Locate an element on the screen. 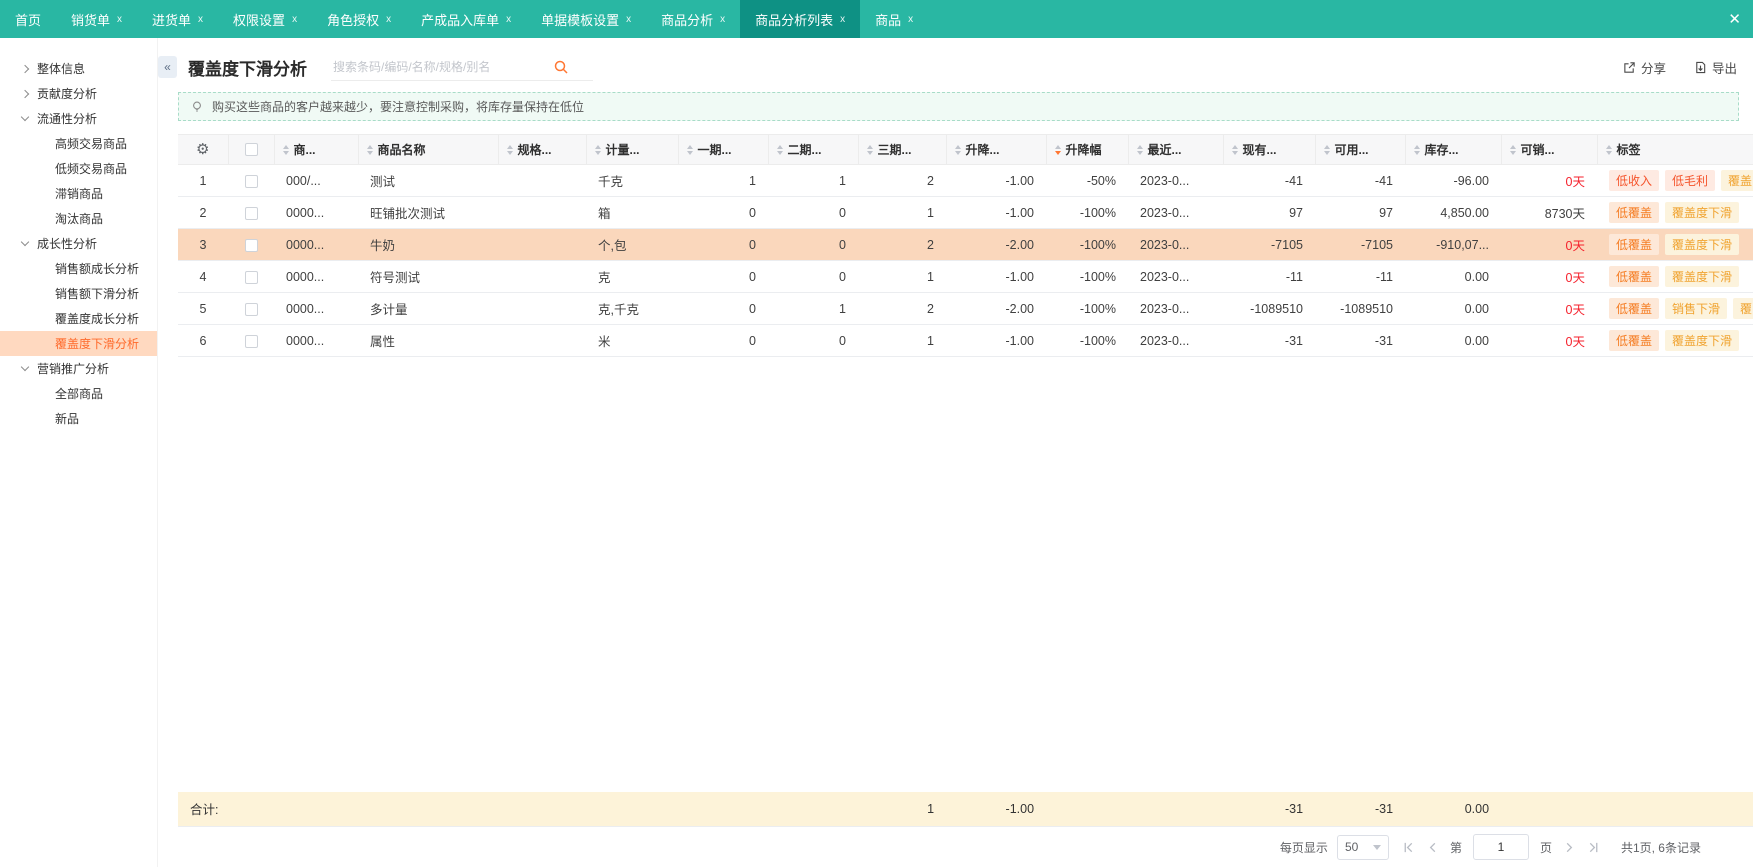  cell-onhand: -31 is located at coordinates (1269, 340).